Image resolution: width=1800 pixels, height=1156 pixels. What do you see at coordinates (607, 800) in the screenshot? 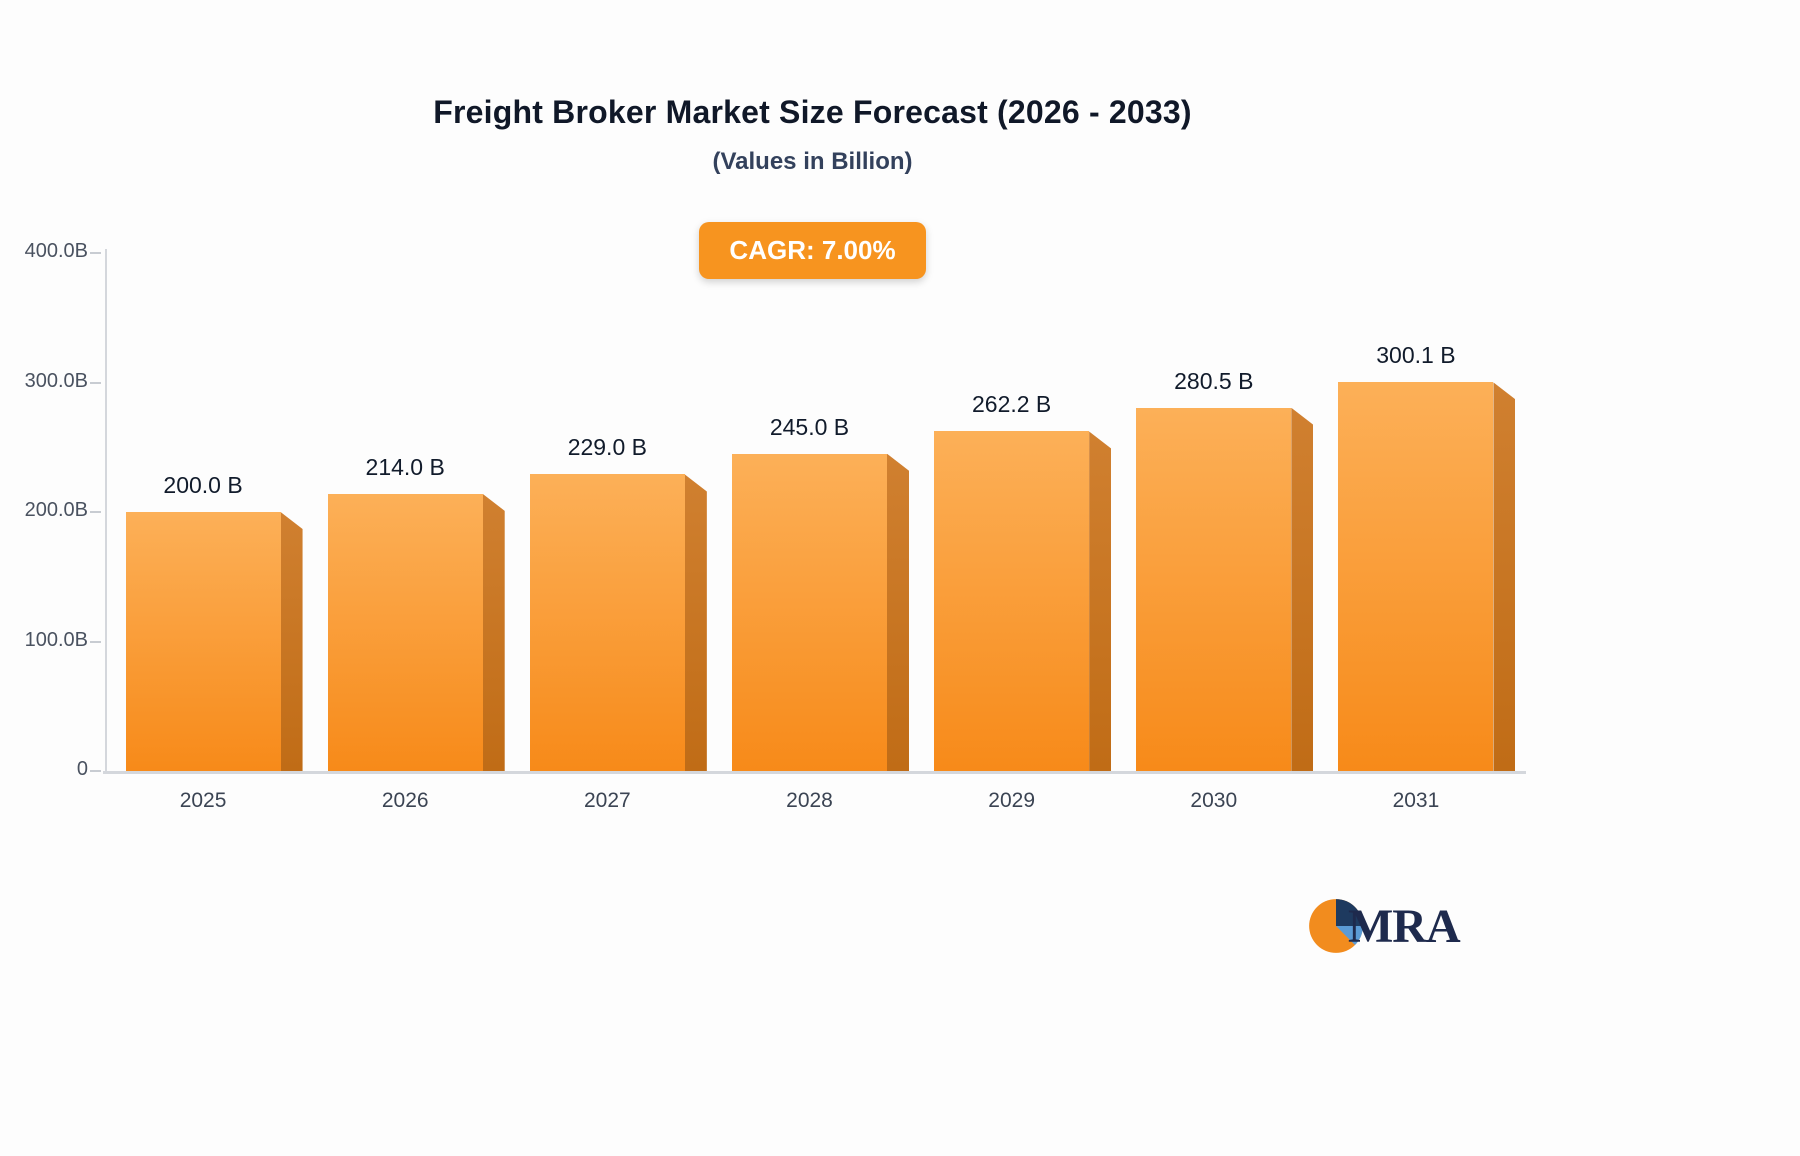
I see `x-label-2027: 2027` at bounding box center [607, 800].